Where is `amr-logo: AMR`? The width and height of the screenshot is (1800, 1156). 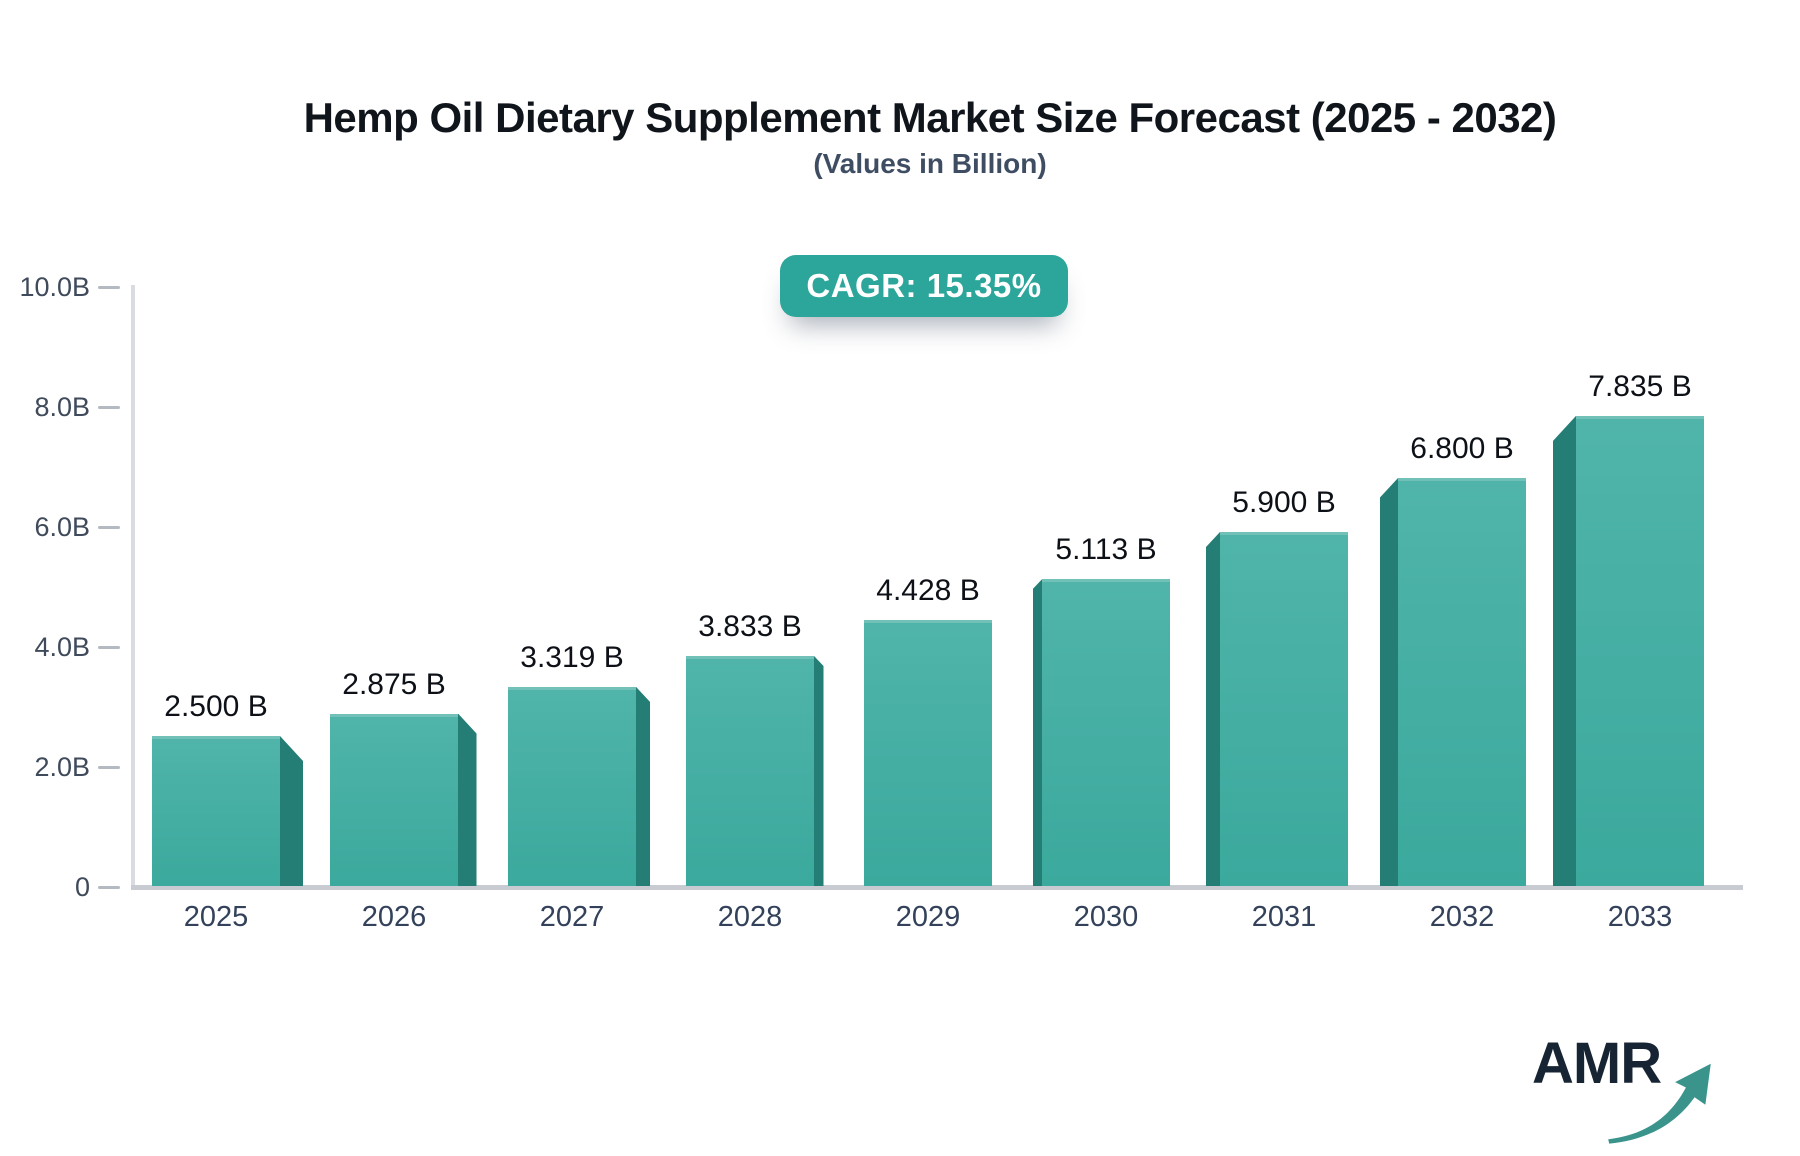
amr-logo: AMR is located at coordinates (1622, 1087).